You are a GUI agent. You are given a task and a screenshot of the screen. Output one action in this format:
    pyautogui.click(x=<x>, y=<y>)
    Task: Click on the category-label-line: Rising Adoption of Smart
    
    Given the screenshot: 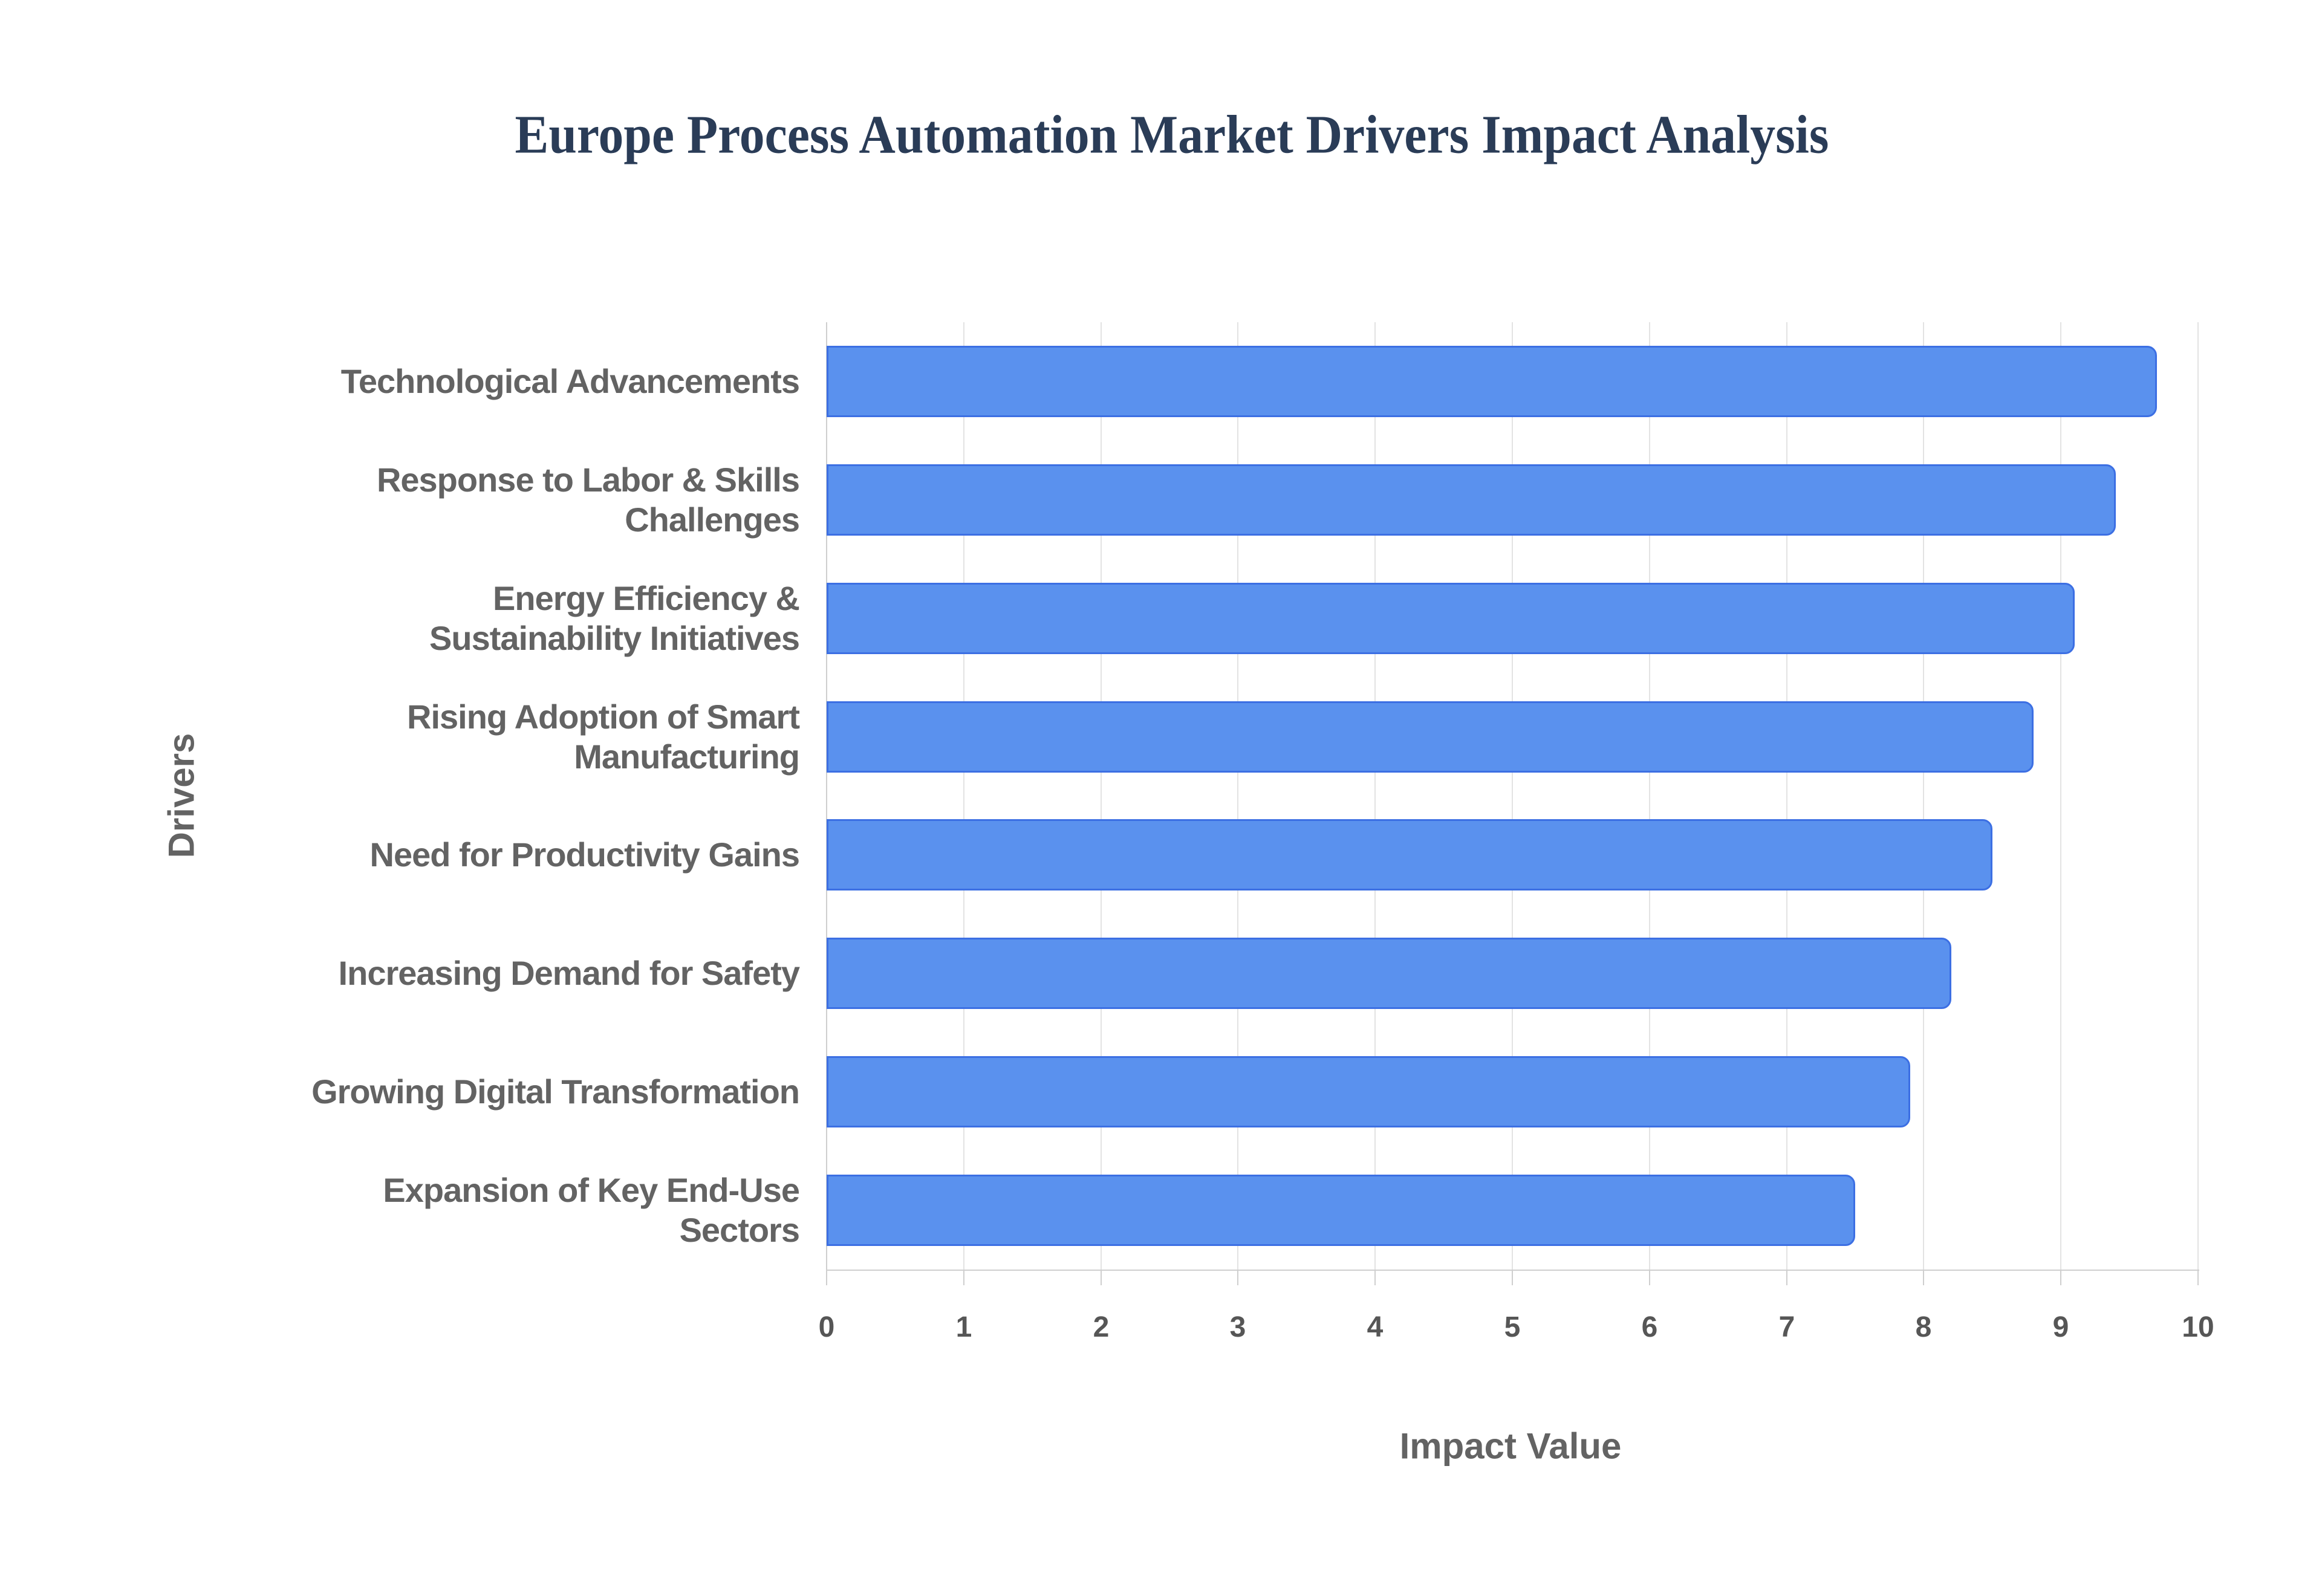 What is the action you would take?
    pyautogui.click(x=603, y=717)
    